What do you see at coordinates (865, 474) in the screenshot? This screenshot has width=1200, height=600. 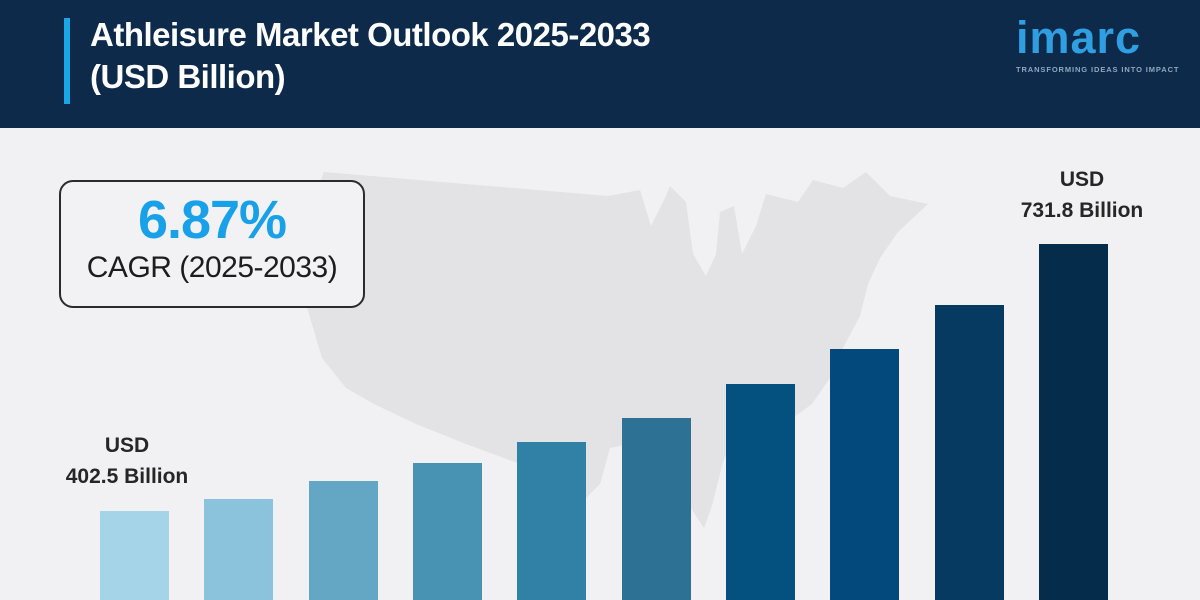 I see `bar-2031` at bounding box center [865, 474].